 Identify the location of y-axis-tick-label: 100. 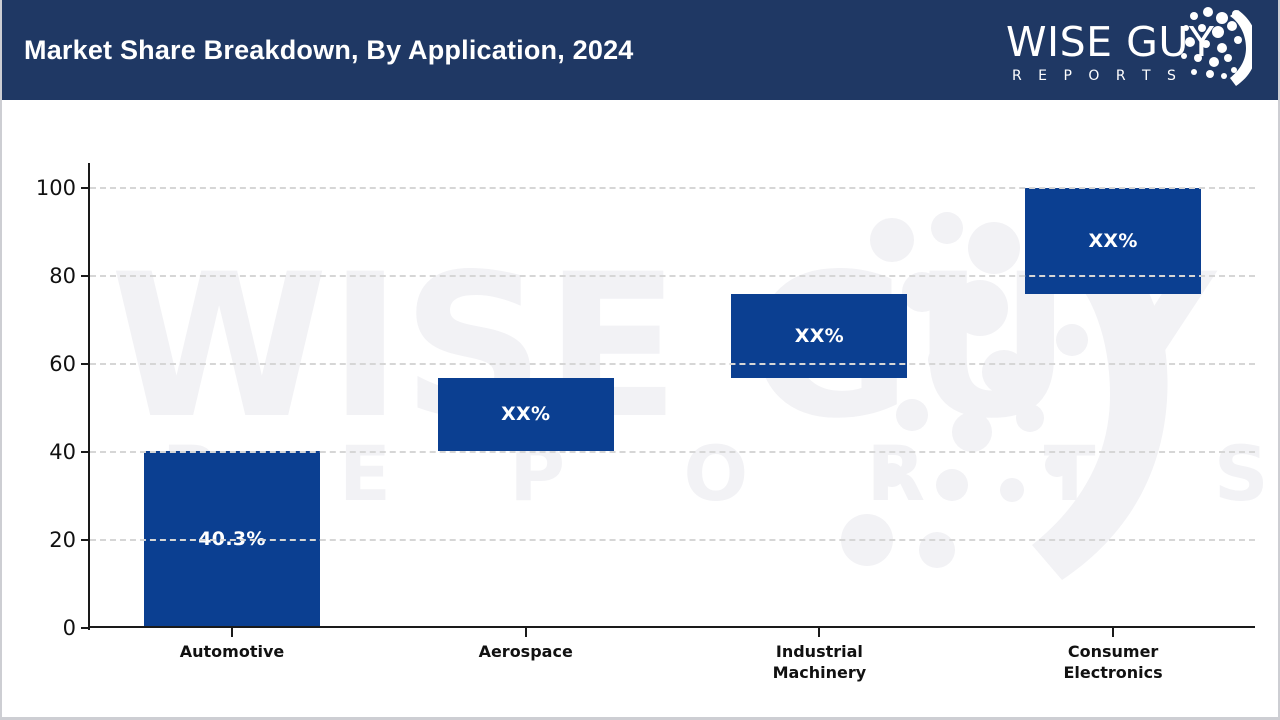
(55, 188).